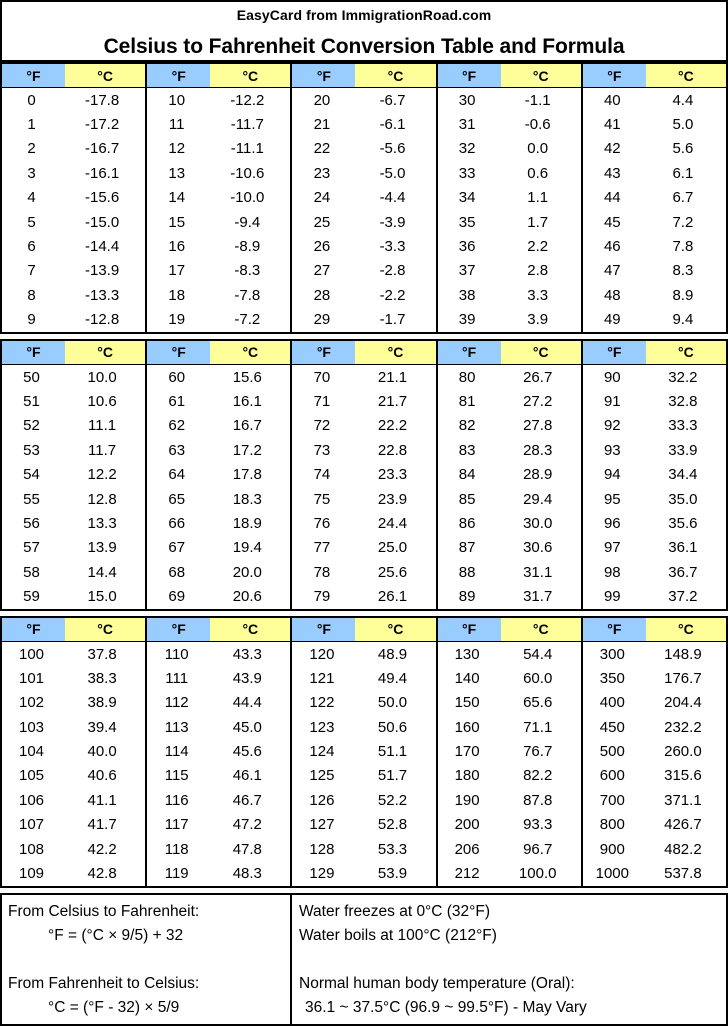 This screenshot has width=728, height=1026. What do you see at coordinates (102, 320) in the screenshot?
I see `celsius-value: -12.8` at bounding box center [102, 320].